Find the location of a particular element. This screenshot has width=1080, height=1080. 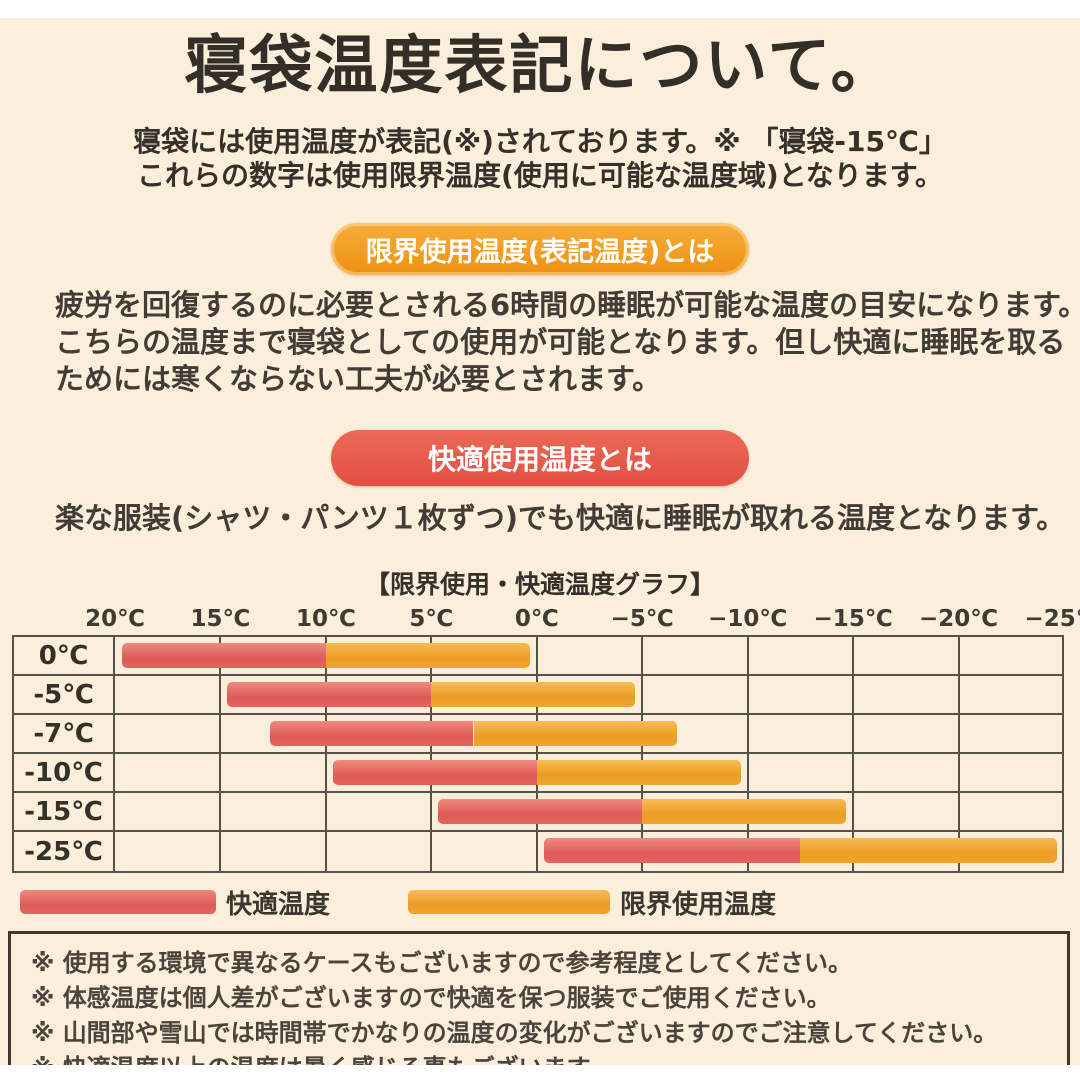

chart-row: -7℃ is located at coordinates (538, 734).